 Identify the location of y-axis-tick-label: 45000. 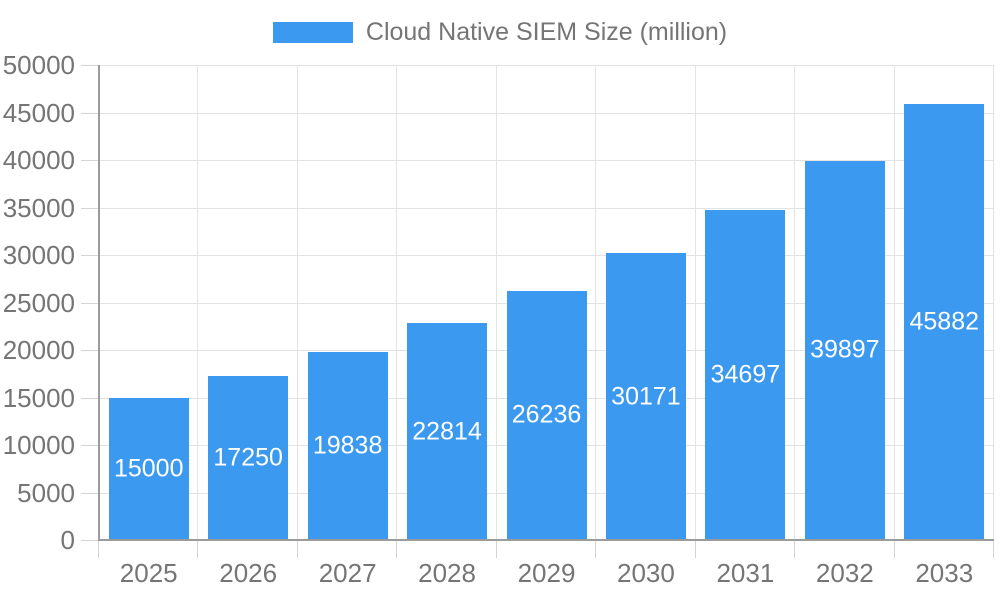
(38, 112).